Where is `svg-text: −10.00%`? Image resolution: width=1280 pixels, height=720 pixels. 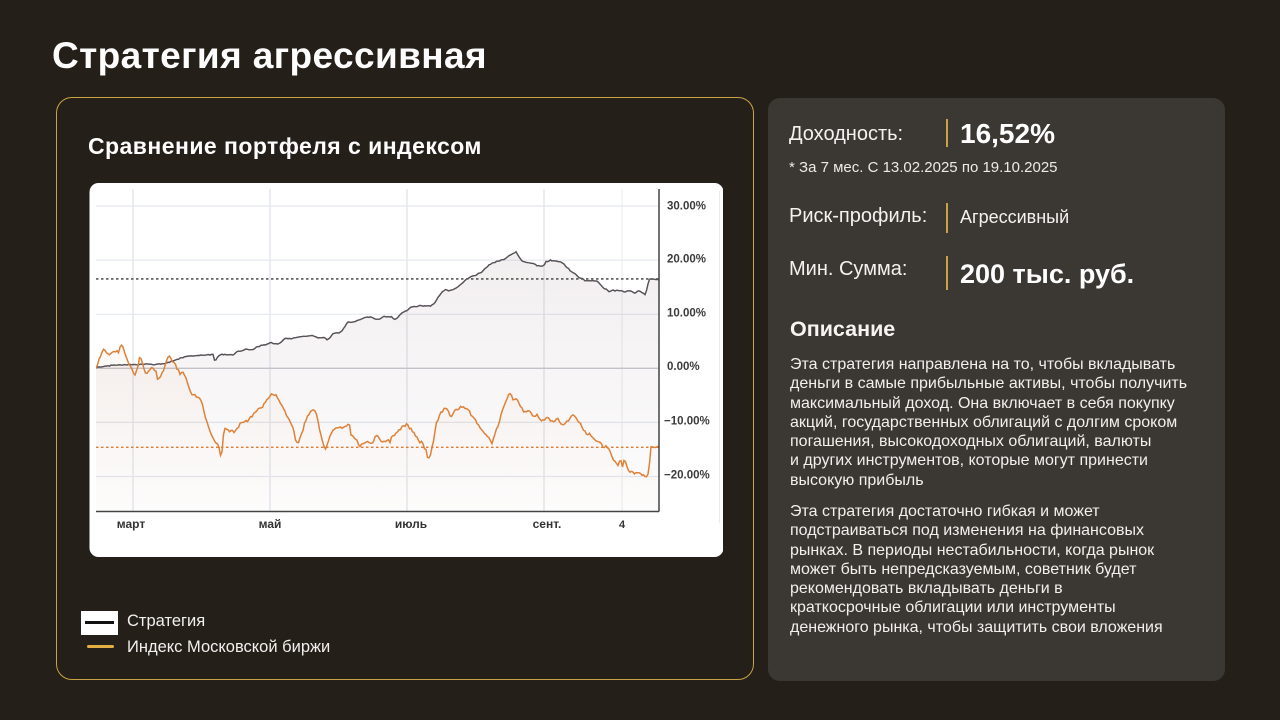
svg-text: −10.00% is located at coordinates (687, 422).